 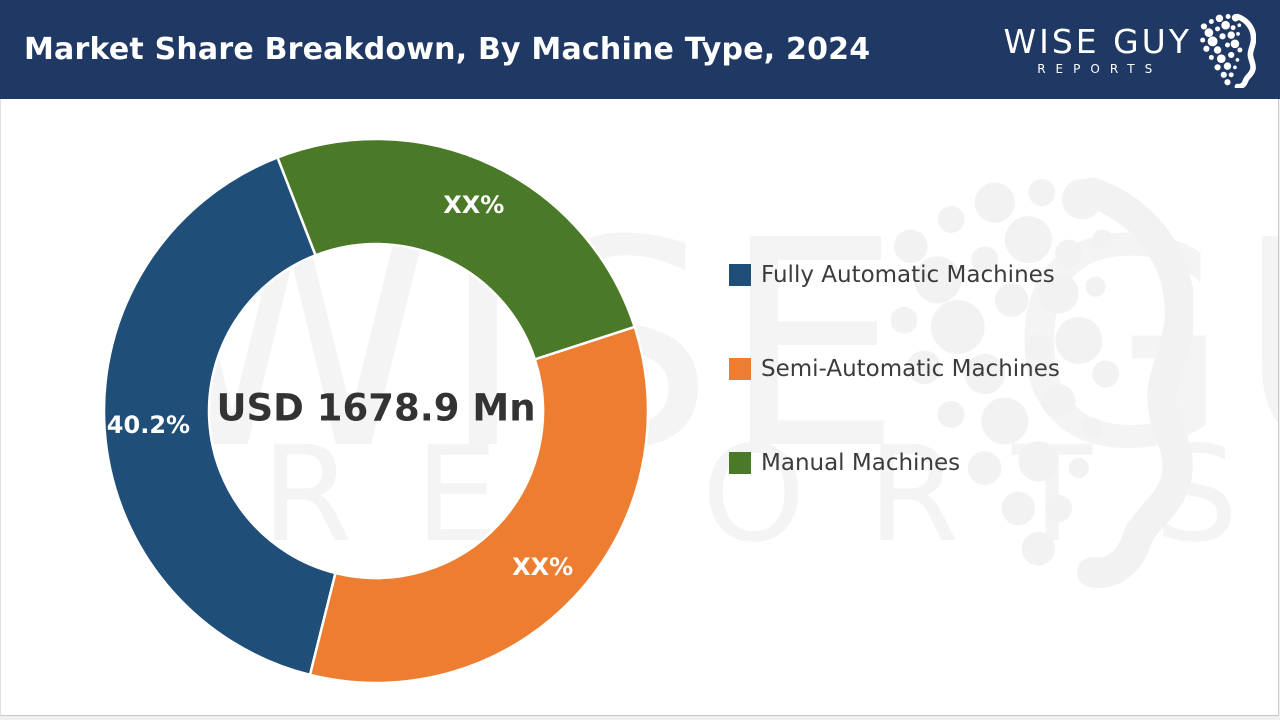 I want to click on logo-subtitle: REPORTS, so click(x=1100, y=68).